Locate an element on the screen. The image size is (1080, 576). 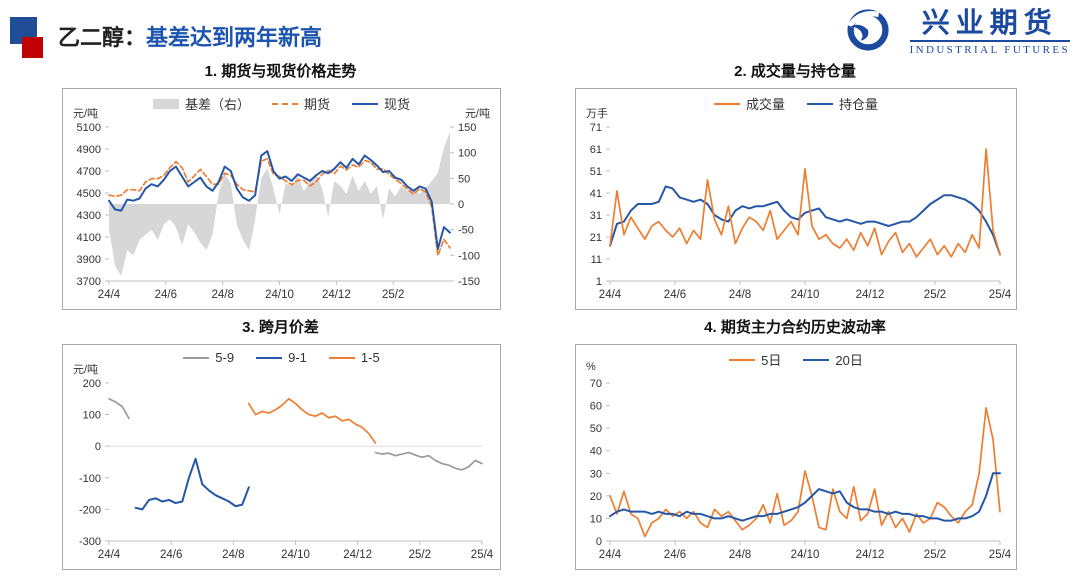
legend-item: 9-1 is located at coordinates (281, 357).